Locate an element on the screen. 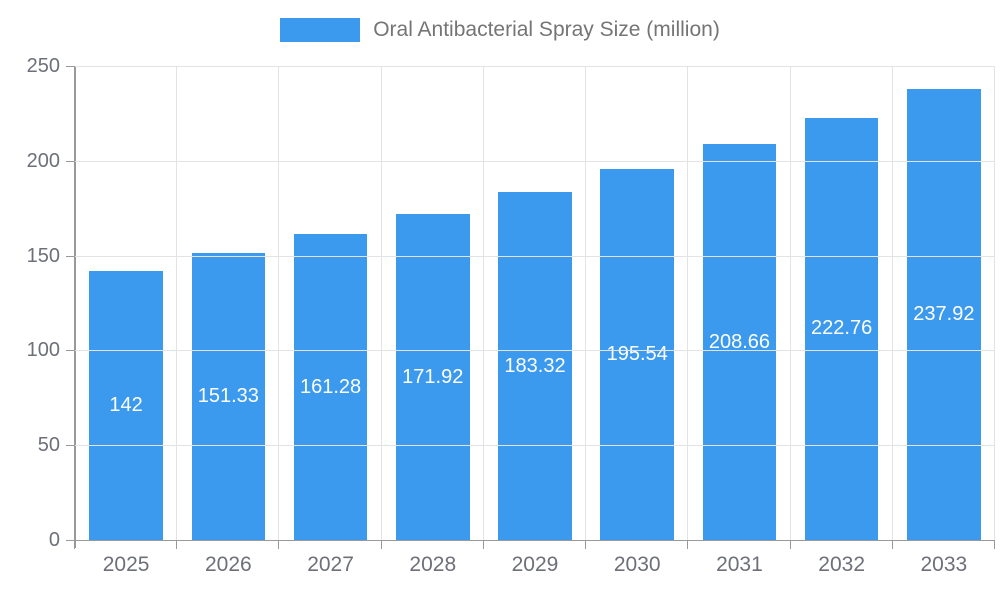 The width and height of the screenshot is (1000, 600). bar-value-label: 195.54 is located at coordinates (637, 354).